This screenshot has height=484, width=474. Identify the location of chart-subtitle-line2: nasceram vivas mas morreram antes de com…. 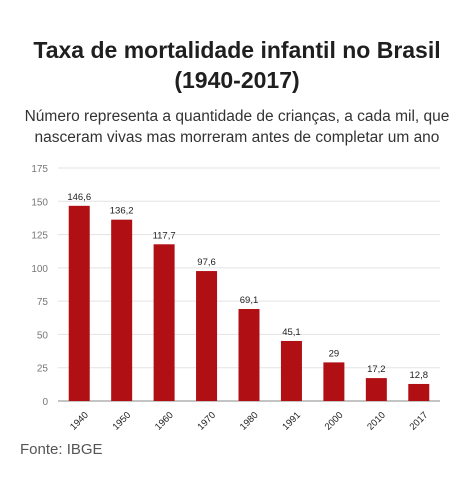
(237, 137).